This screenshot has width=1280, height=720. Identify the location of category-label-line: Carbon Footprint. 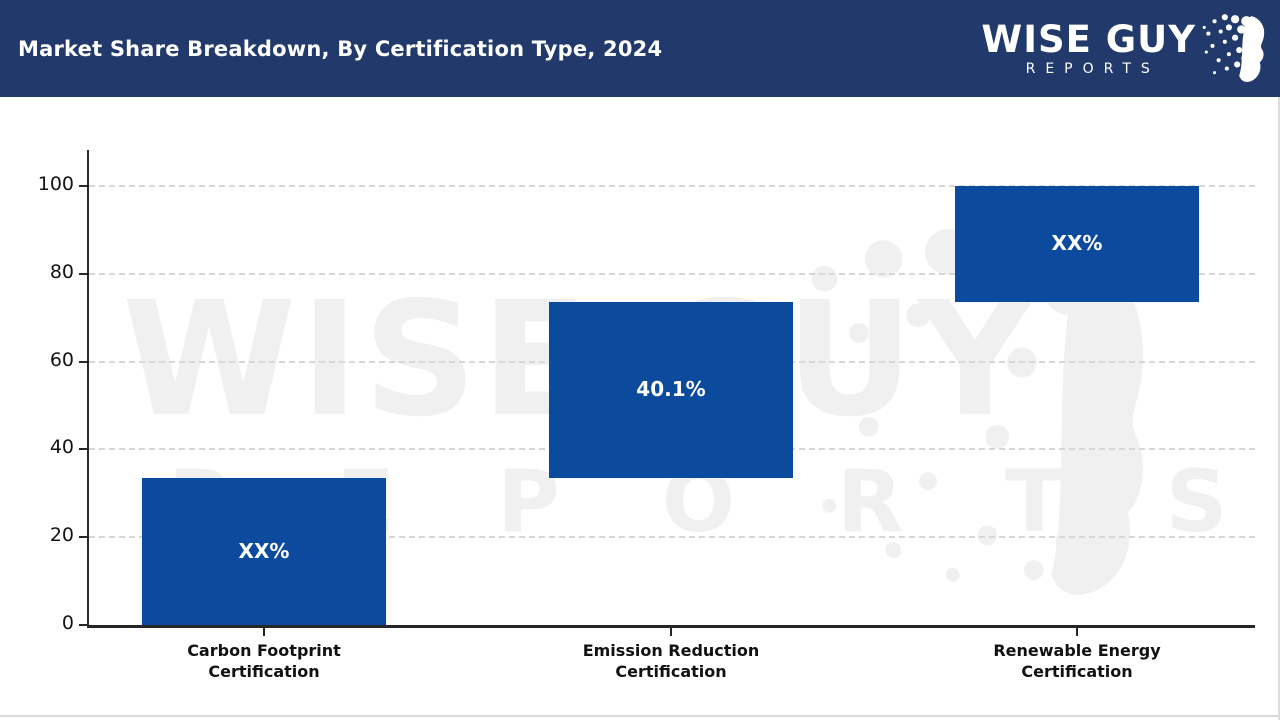
(264, 650).